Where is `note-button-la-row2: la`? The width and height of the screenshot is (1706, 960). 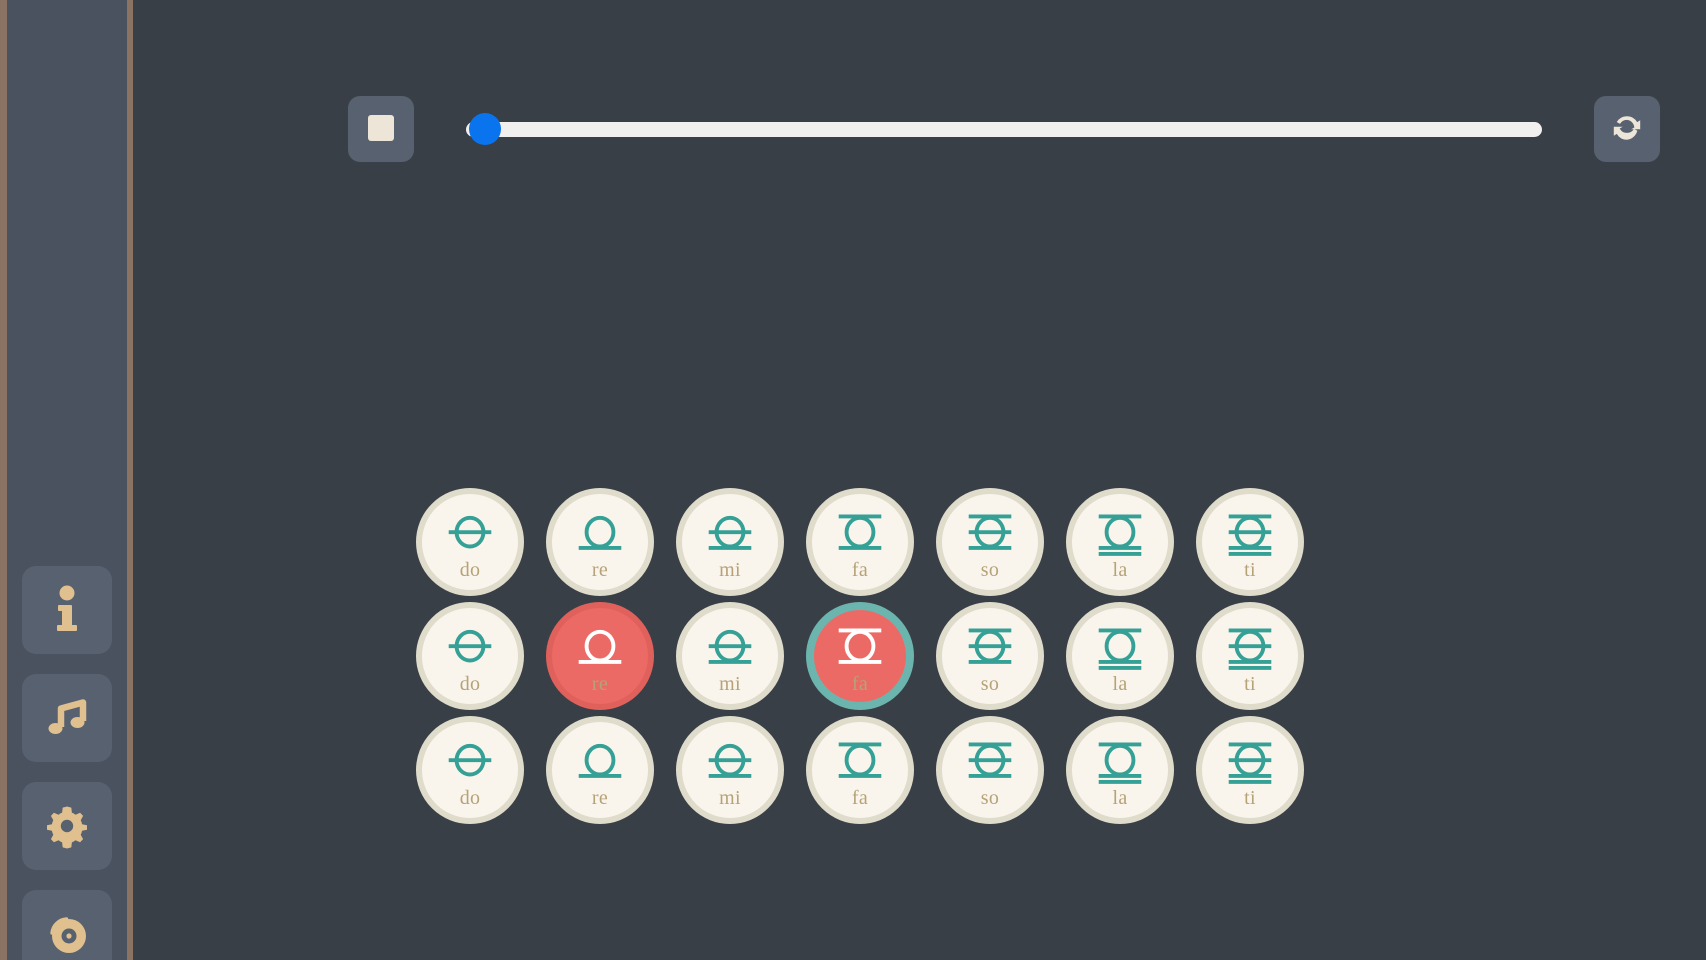 note-button-la-row2: la is located at coordinates (1120, 770).